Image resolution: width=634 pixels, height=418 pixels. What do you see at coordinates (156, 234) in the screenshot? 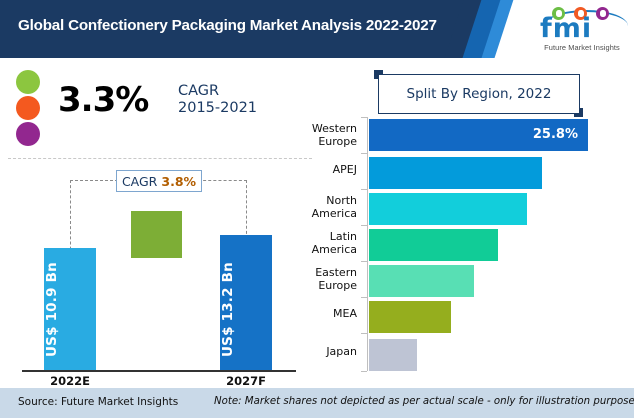
I see `decorative-green-square` at bounding box center [156, 234].